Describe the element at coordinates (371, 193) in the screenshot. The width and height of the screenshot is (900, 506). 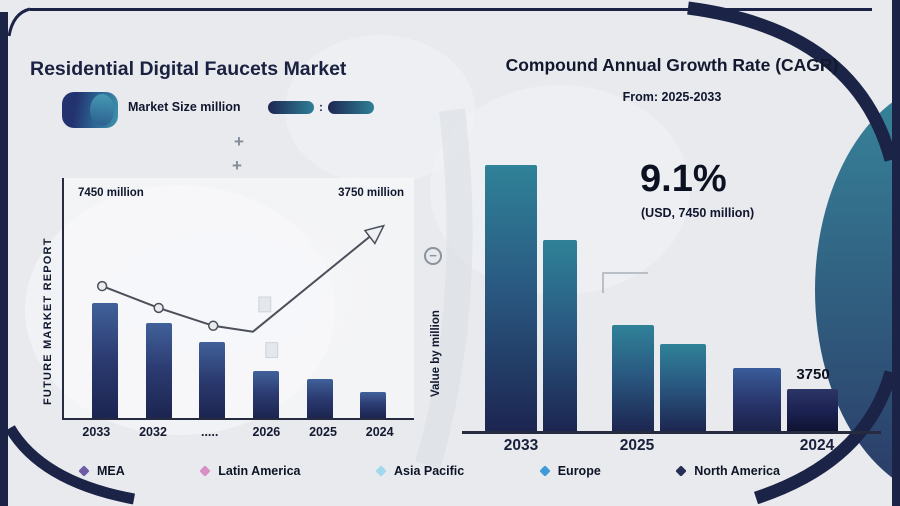
I see `annotation-right: 3750 million` at that location.